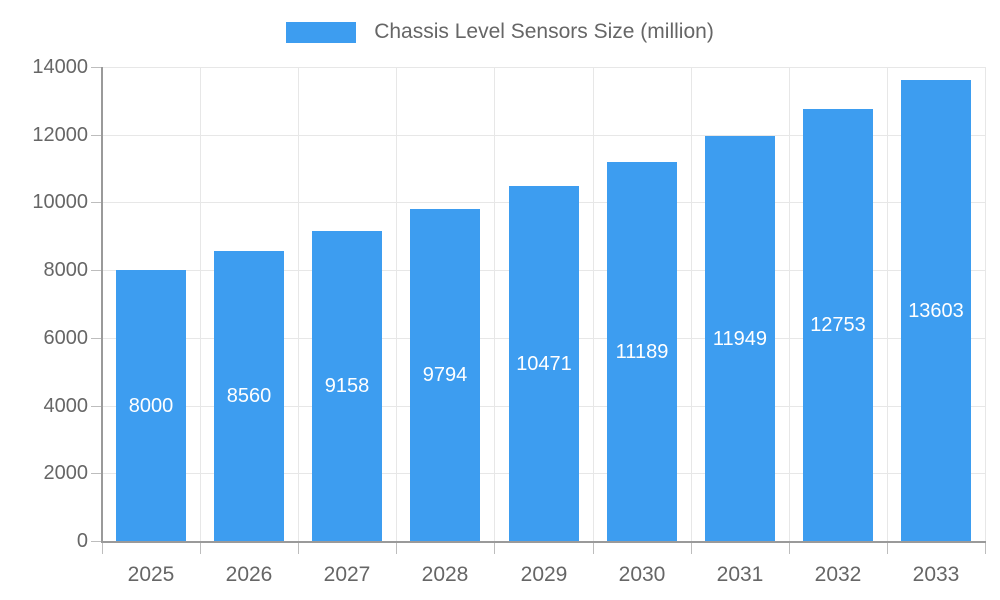 This screenshot has width=1000, height=600. What do you see at coordinates (60, 135) in the screenshot?
I see `y-axis-tick-label: 12000` at bounding box center [60, 135].